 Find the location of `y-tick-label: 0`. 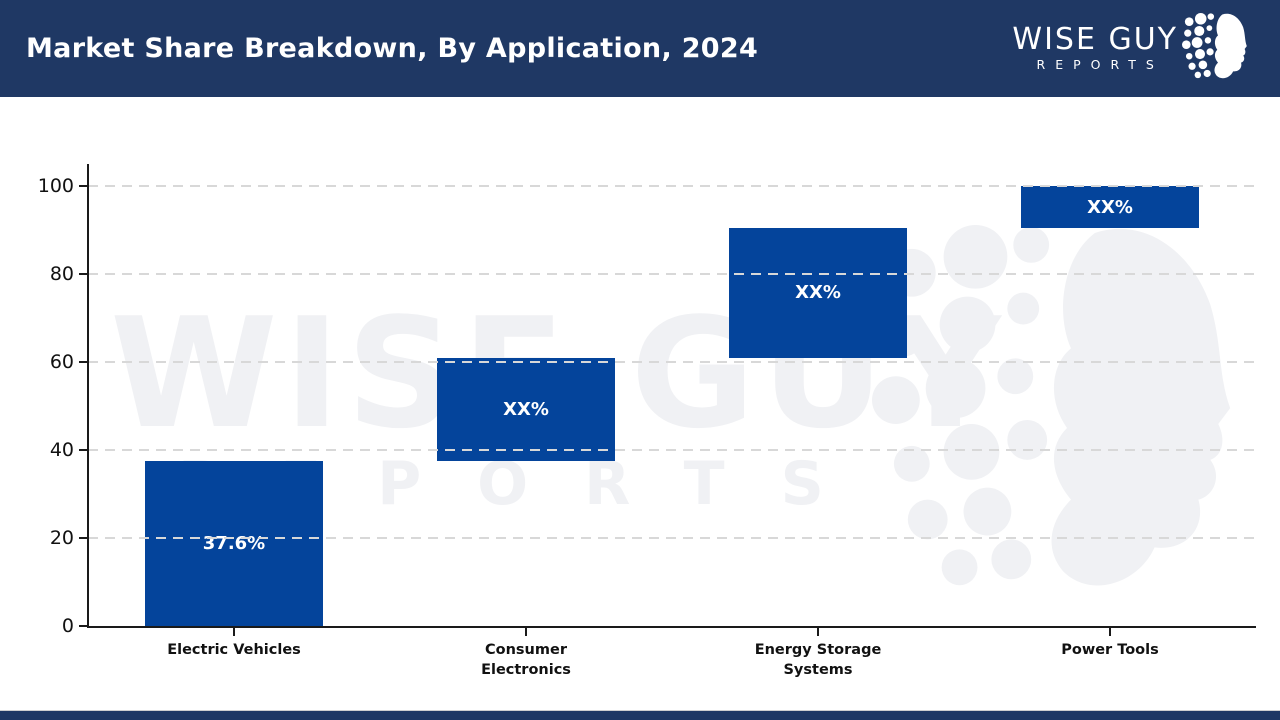

y-tick-label: 0 is located at coordinates (67, 626).